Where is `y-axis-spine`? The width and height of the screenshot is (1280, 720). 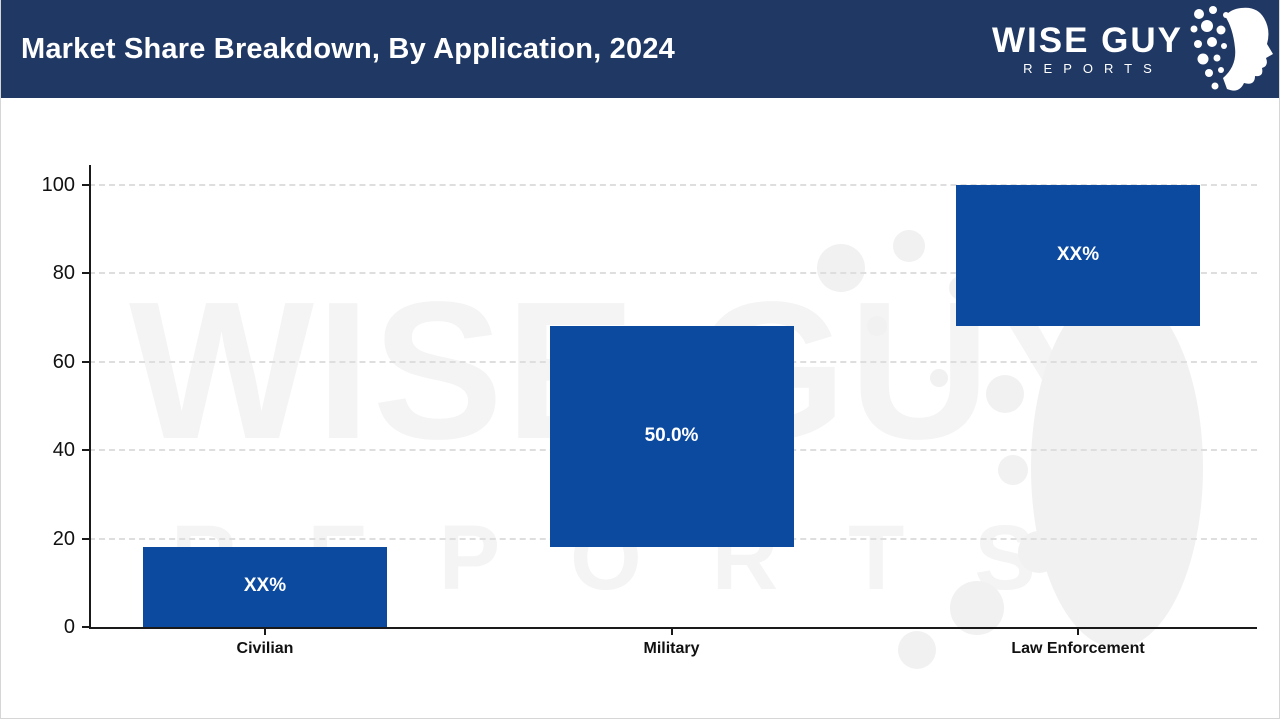
y-axis-spine is located at coordinates (90, 397).